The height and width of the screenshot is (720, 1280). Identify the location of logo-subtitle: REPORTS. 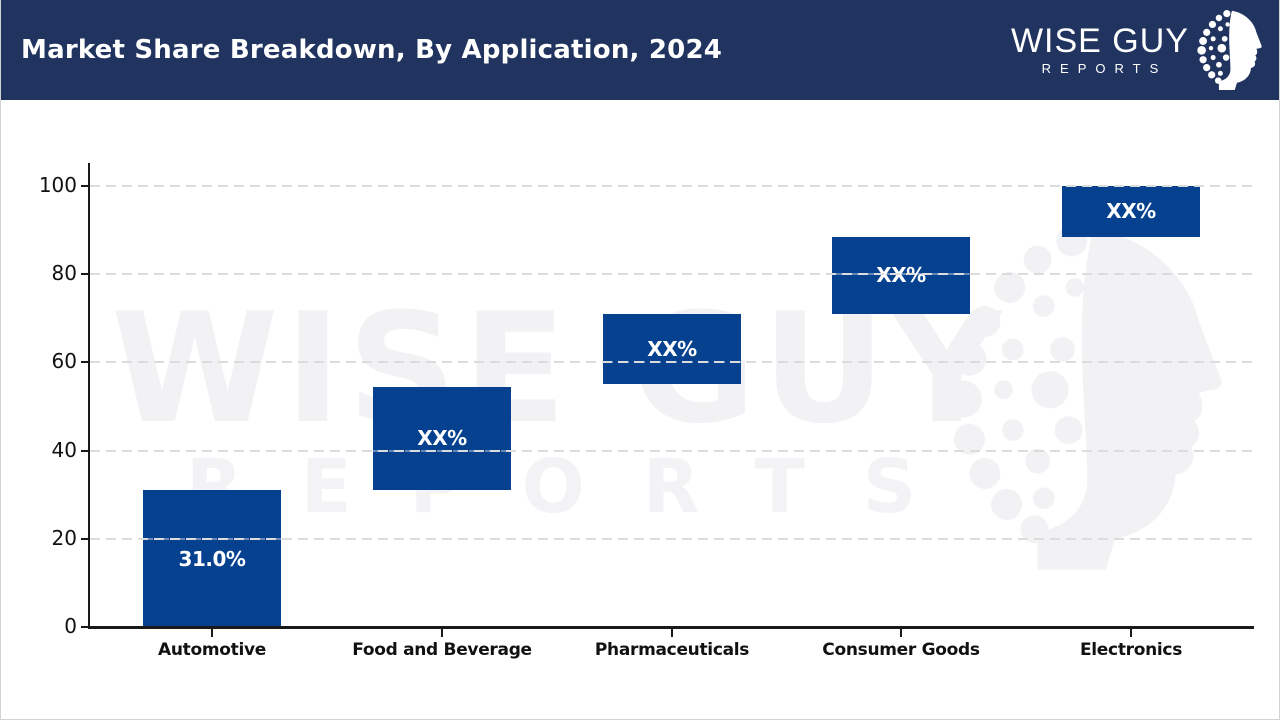
(1104, 68).